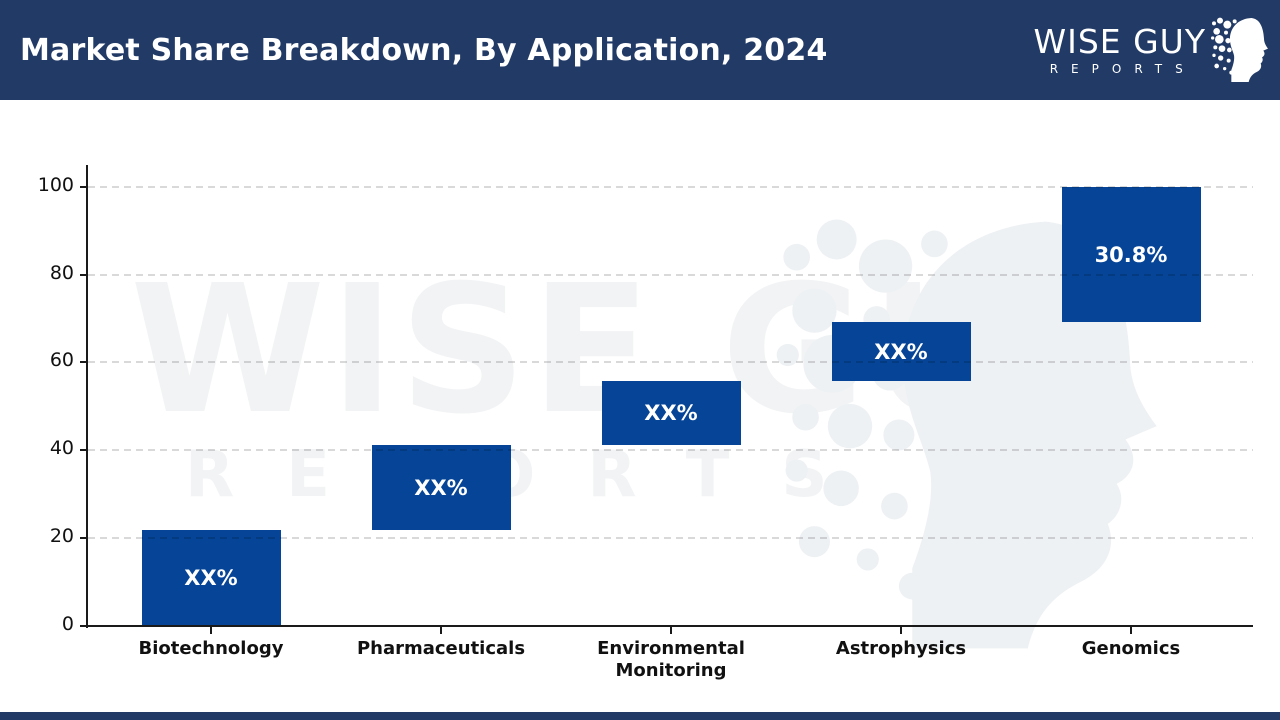  I want to click on bar-label-biotechnology: XX%, so click(211, 577).